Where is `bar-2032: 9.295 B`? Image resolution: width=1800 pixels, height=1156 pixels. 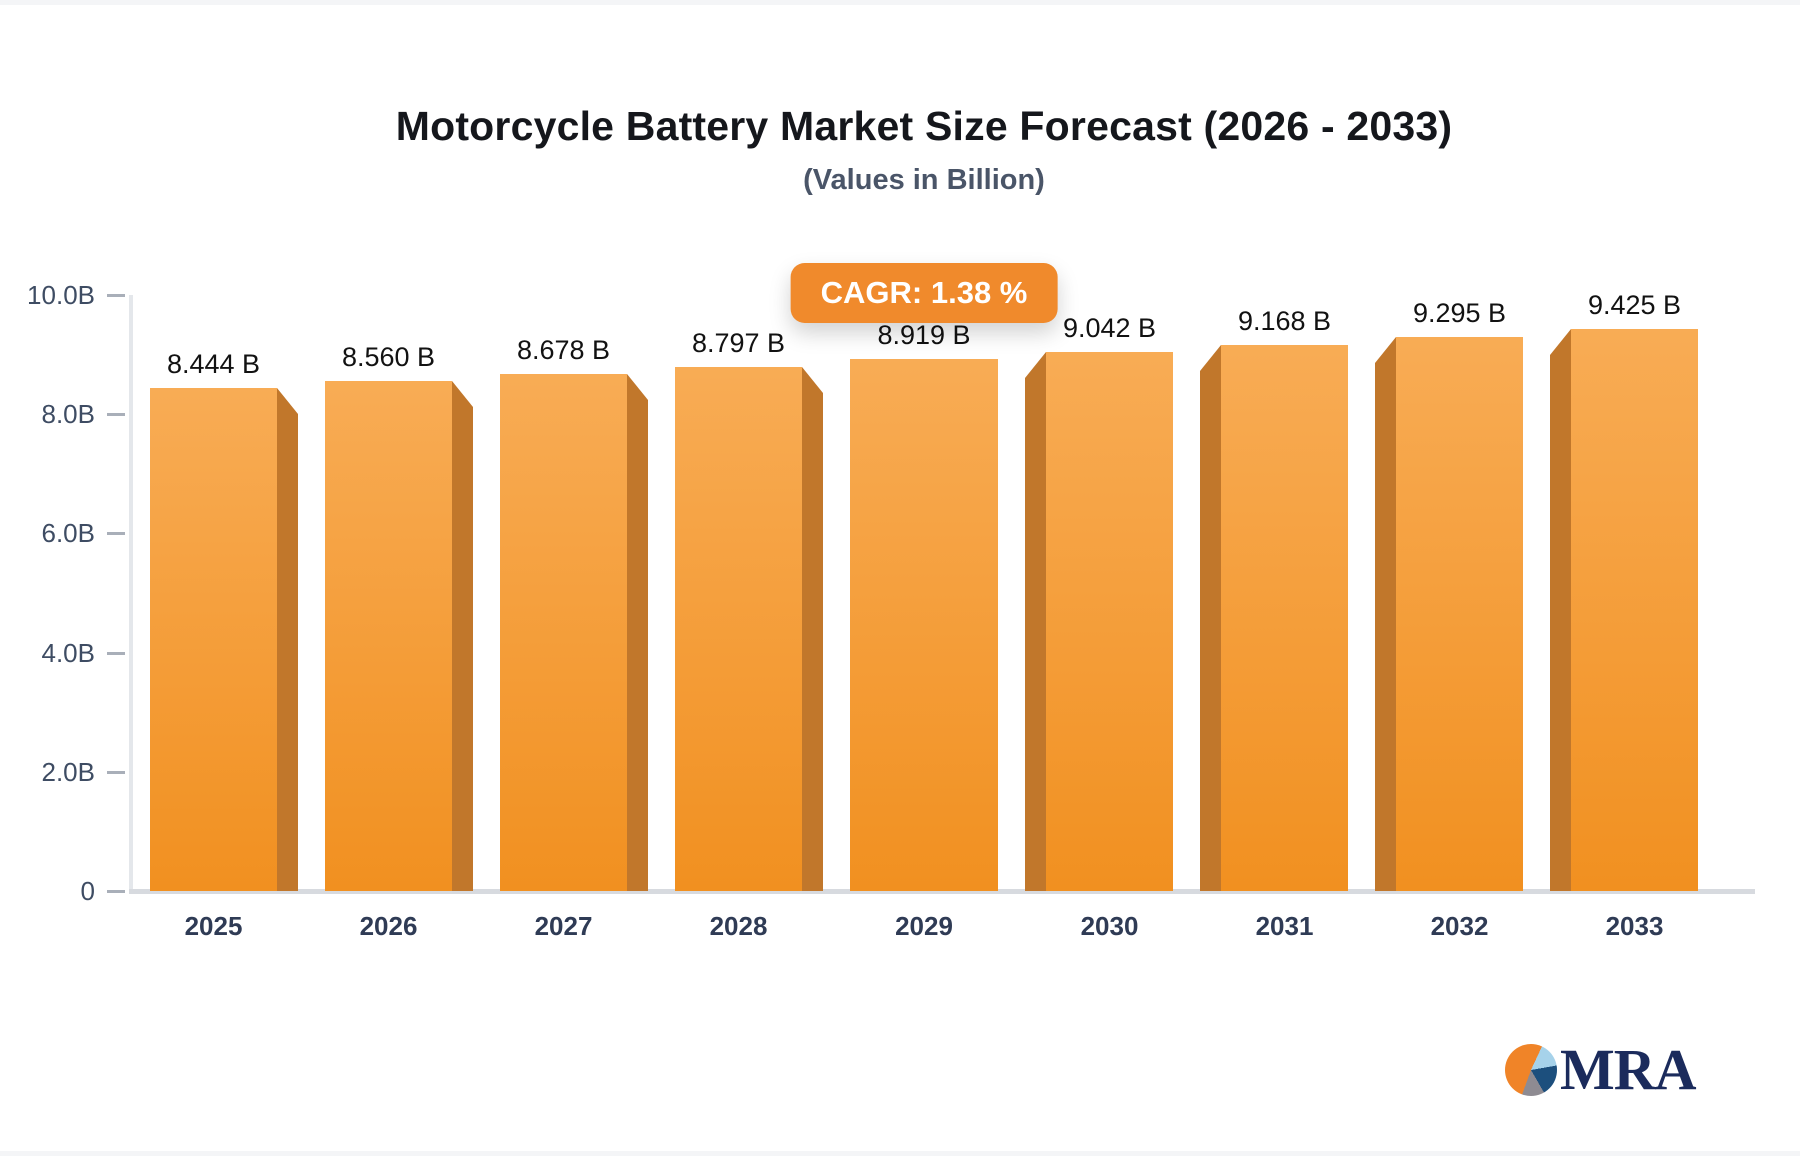 bar-2032: 9.295 B is located at coordinates (1449, 594).